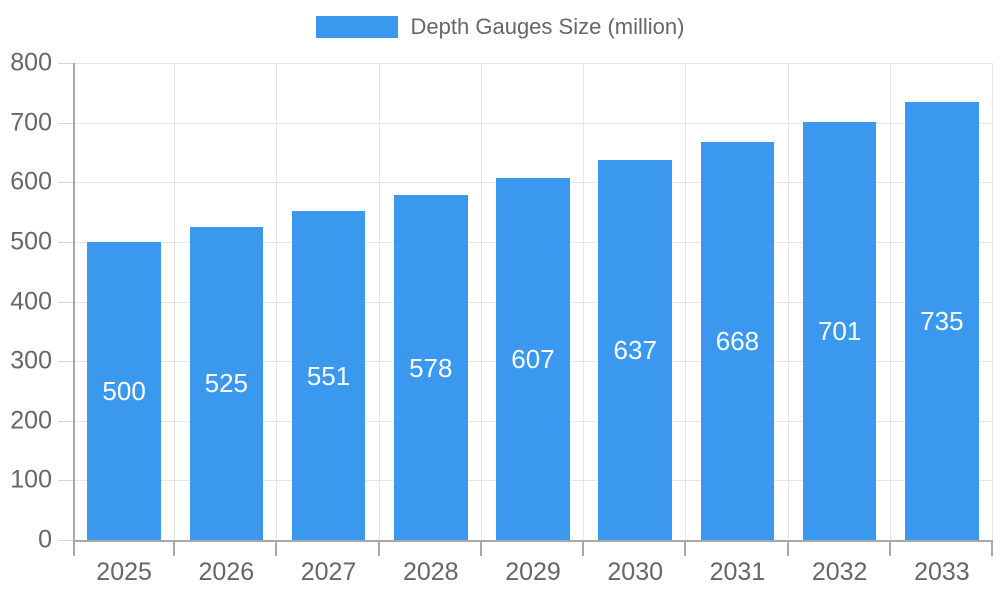 The width and height of the screenshot is (1000, 600). What do you see at coordinates (74, 301) in the screenshot?
I see `y-axis-line` at bounding box center [74, 301].